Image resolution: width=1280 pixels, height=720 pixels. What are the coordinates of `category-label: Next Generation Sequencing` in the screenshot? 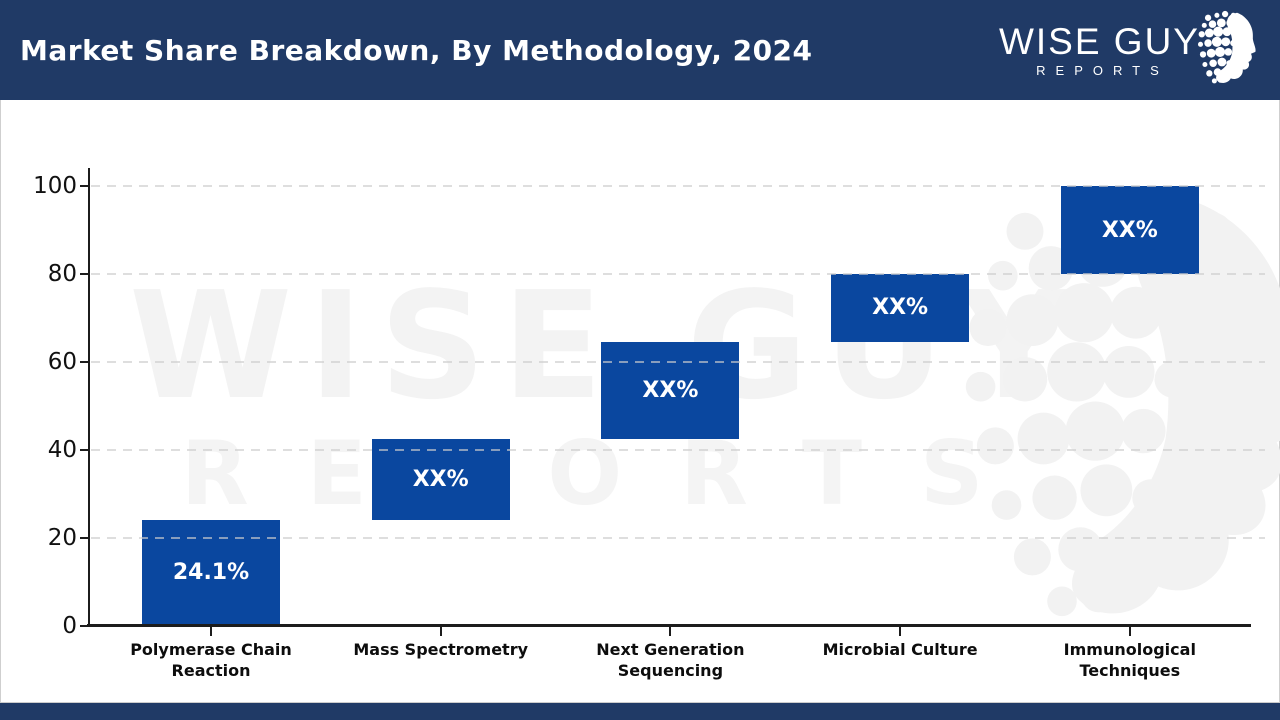 It's located at (670, 660).